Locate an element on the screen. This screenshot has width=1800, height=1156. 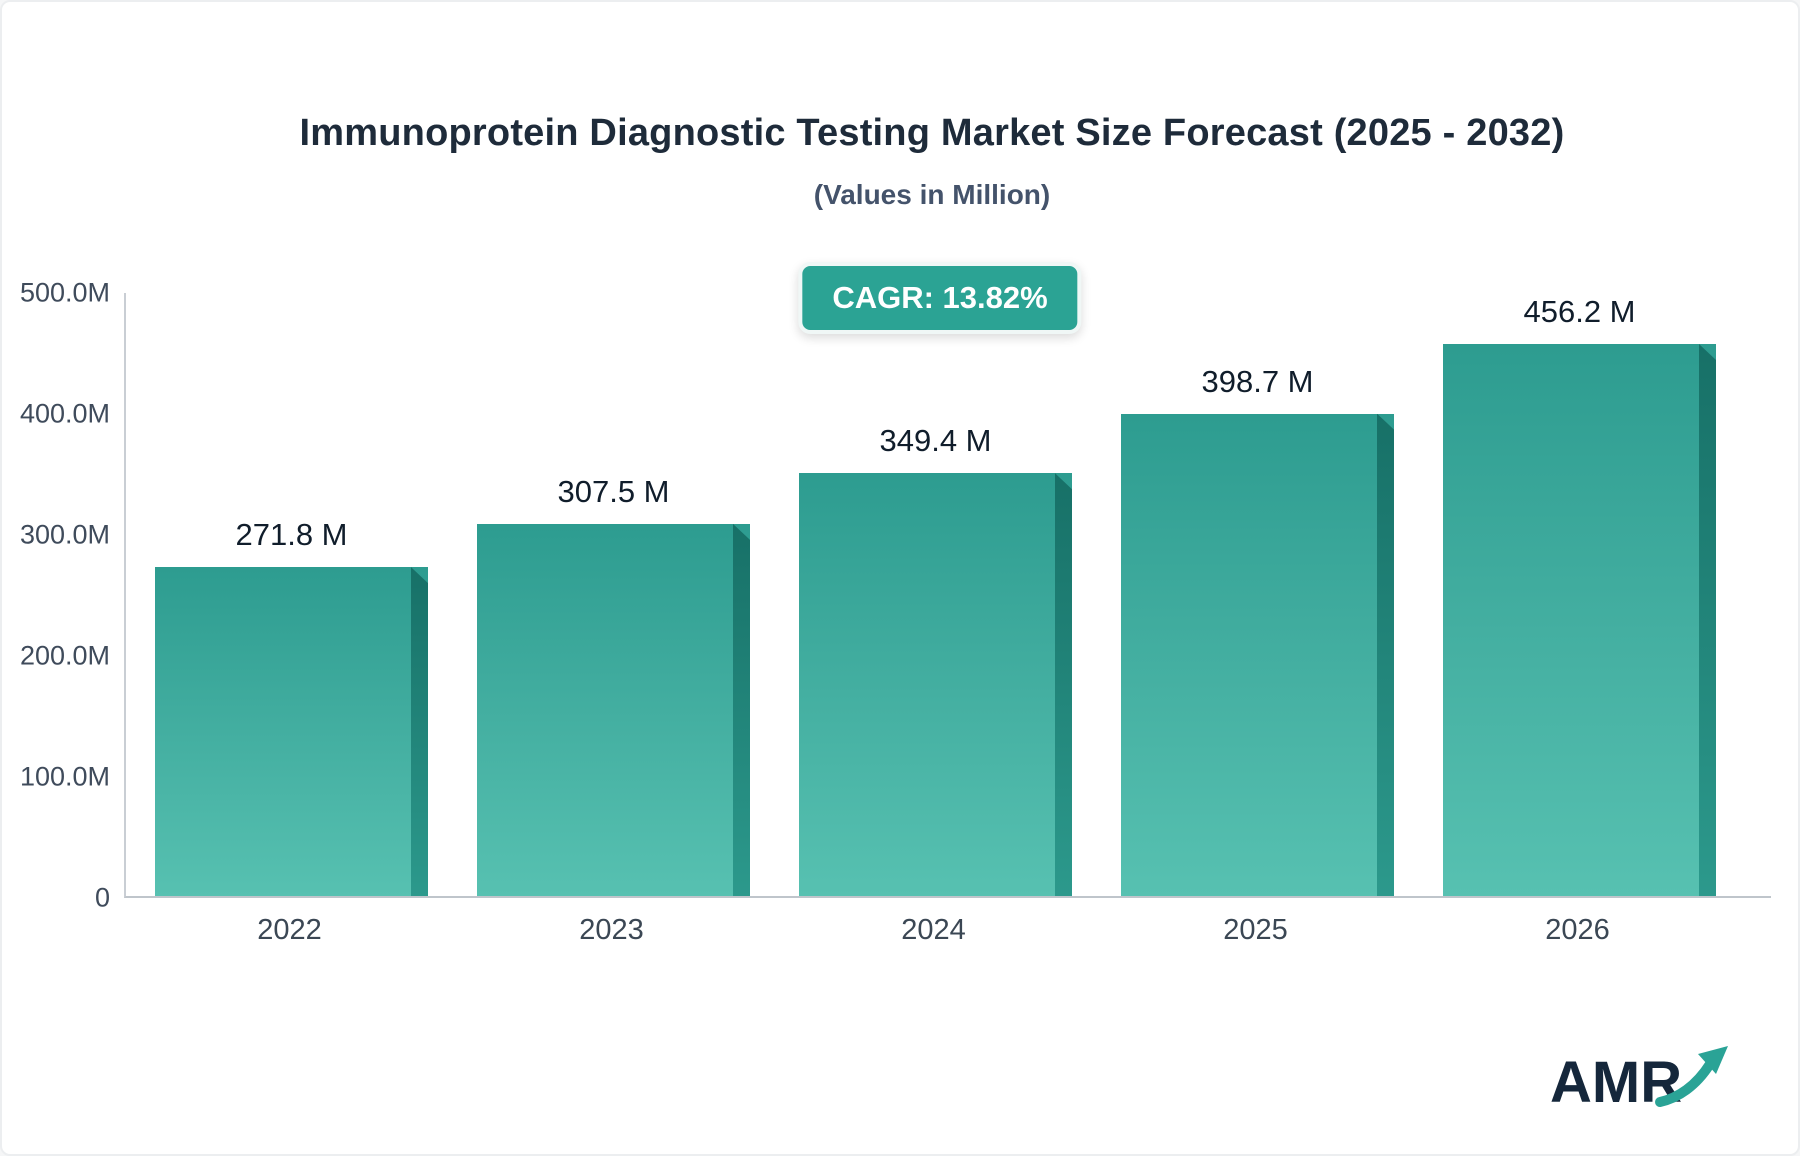
bar-value-label-2023: 307.5 M is located at coordinates (613, 491).